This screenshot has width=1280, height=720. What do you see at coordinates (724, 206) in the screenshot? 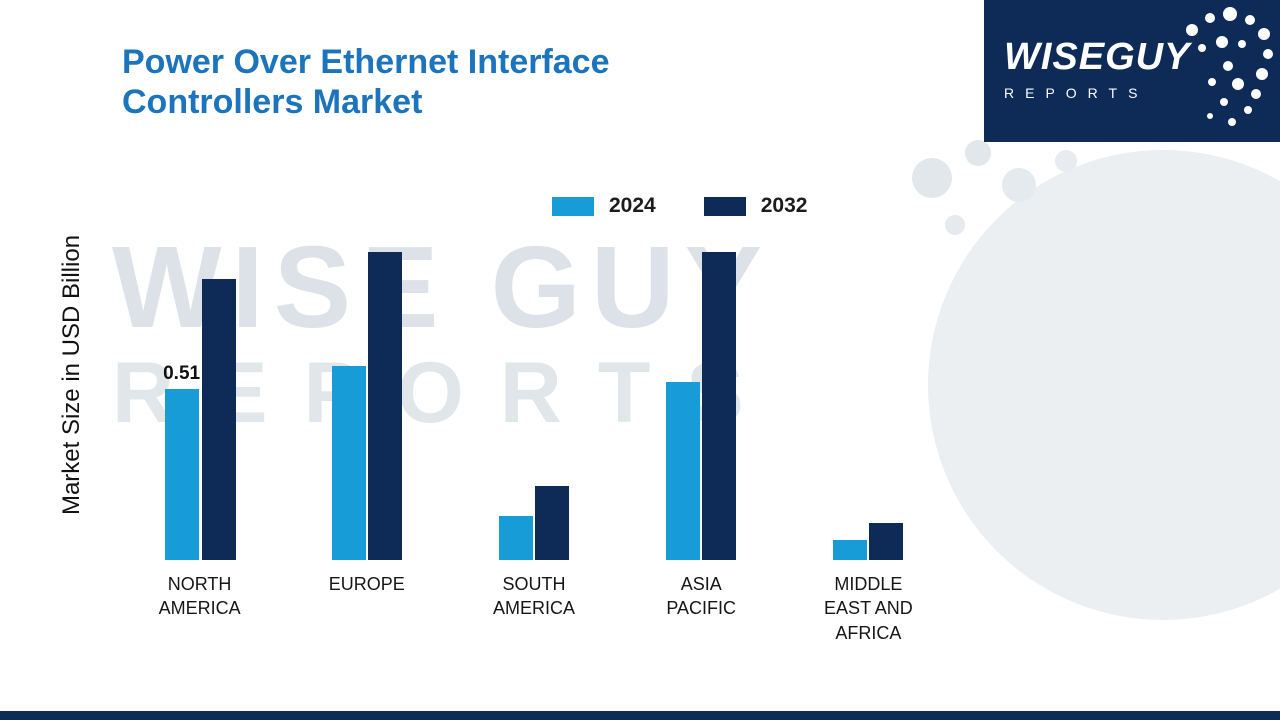
I see `legend-swatch-2032` at bounding box center [724, 206].